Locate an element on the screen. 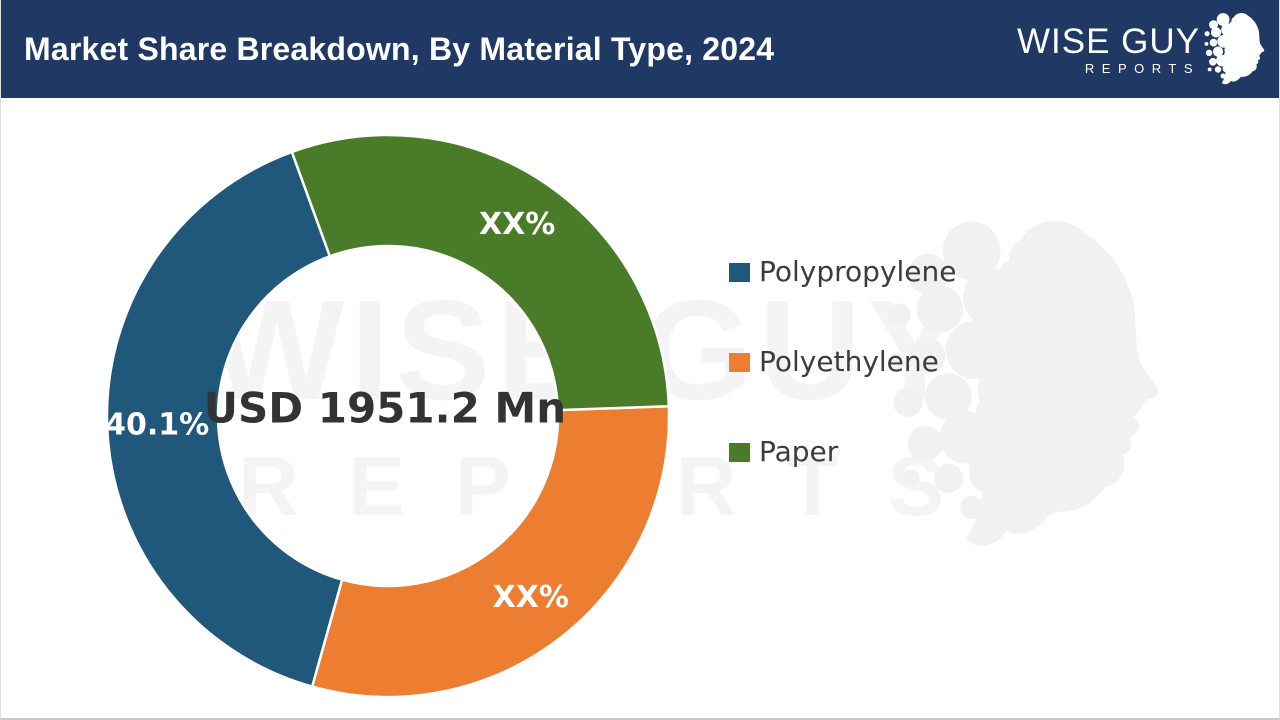  logo-wordmark-line1: WISE GUY is located at coordinates (1108, 41).